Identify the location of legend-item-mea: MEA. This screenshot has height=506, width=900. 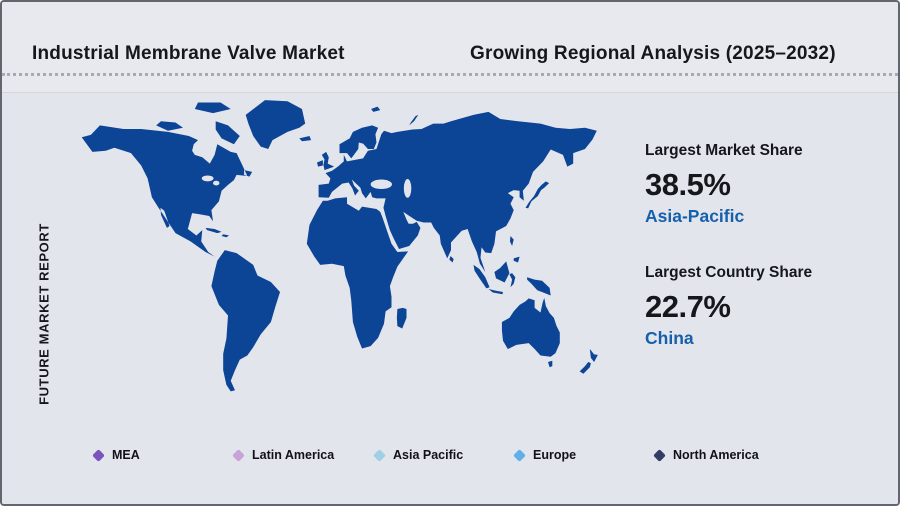
(116, 455).